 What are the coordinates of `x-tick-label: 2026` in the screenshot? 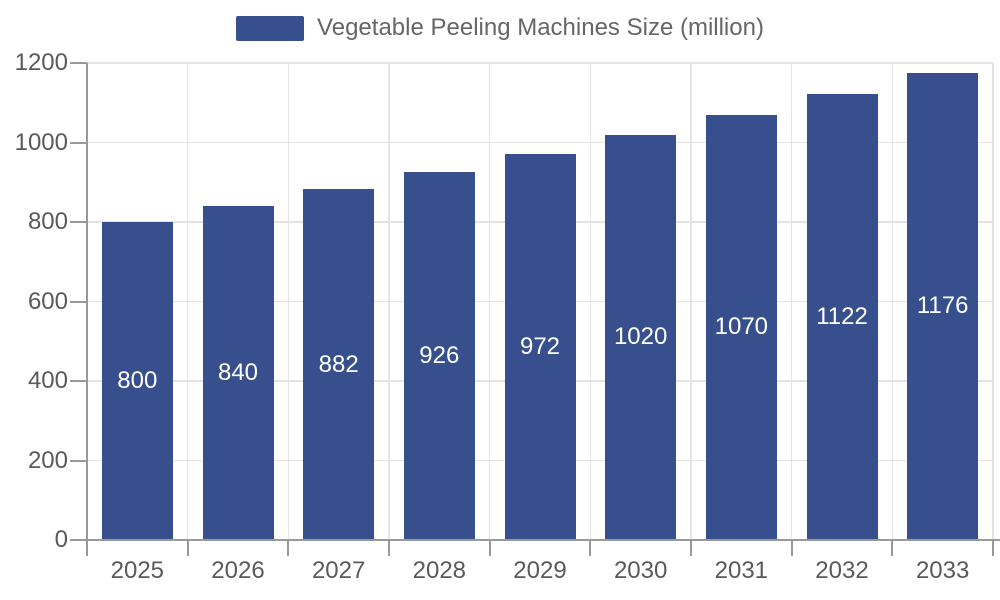 It's located at (238, 570).